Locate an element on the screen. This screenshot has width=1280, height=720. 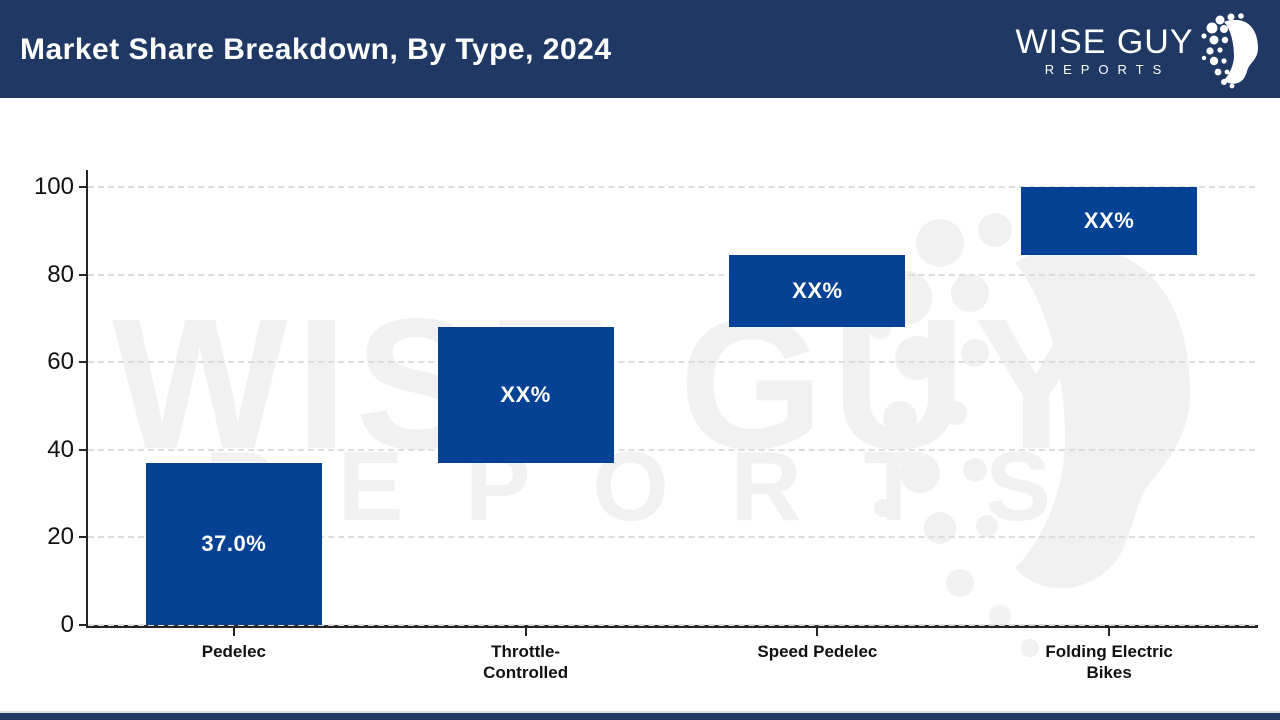
logo-wordmark: WISE GUY is located at coordinates (1104, 42).